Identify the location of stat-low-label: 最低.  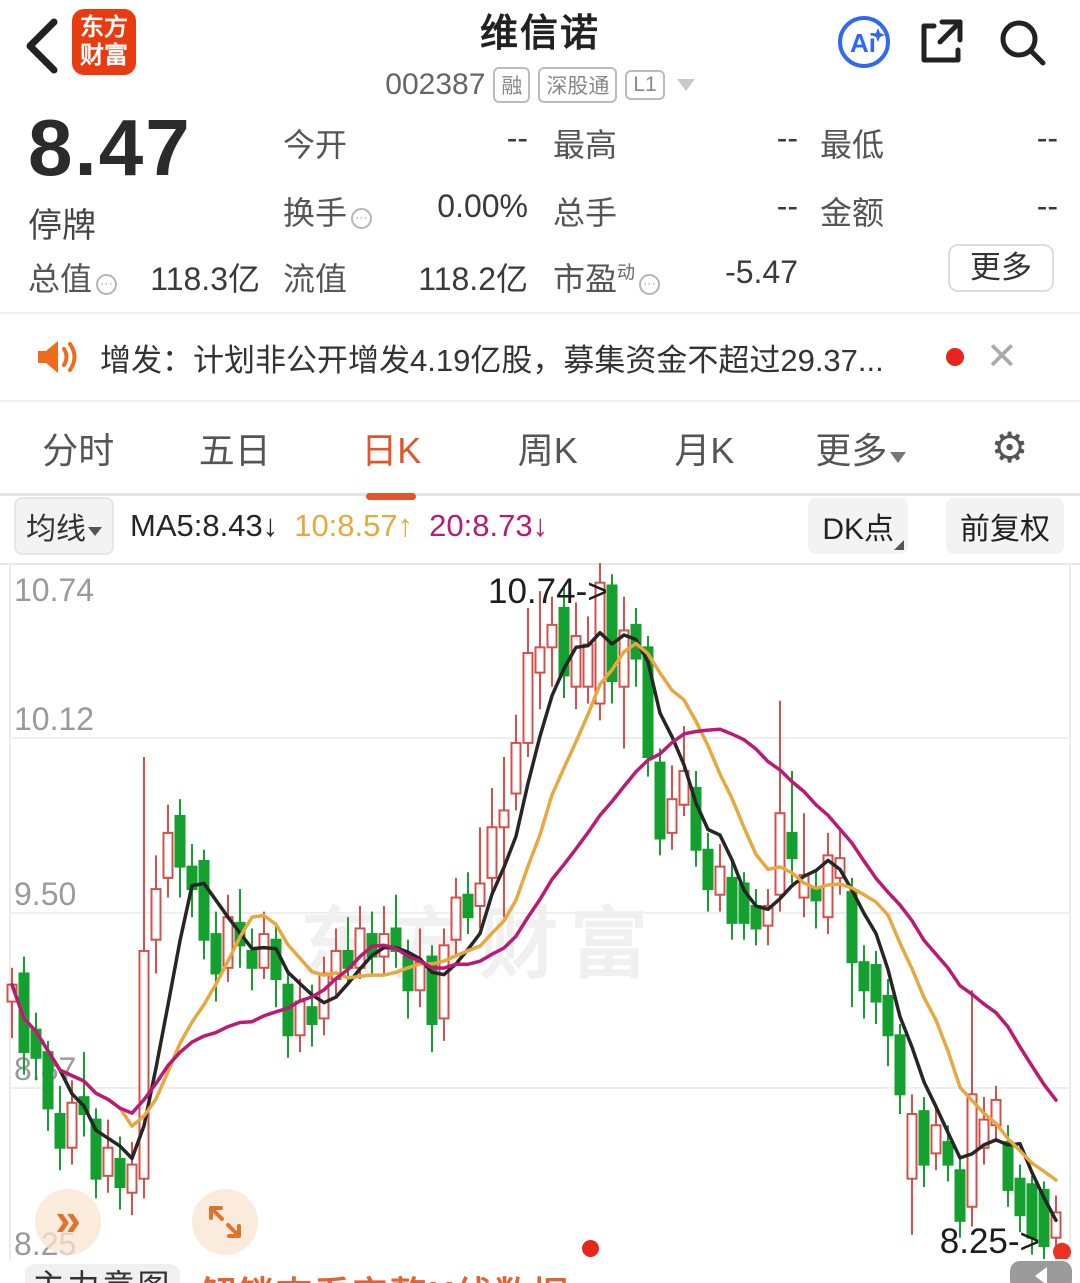
(852, 145).